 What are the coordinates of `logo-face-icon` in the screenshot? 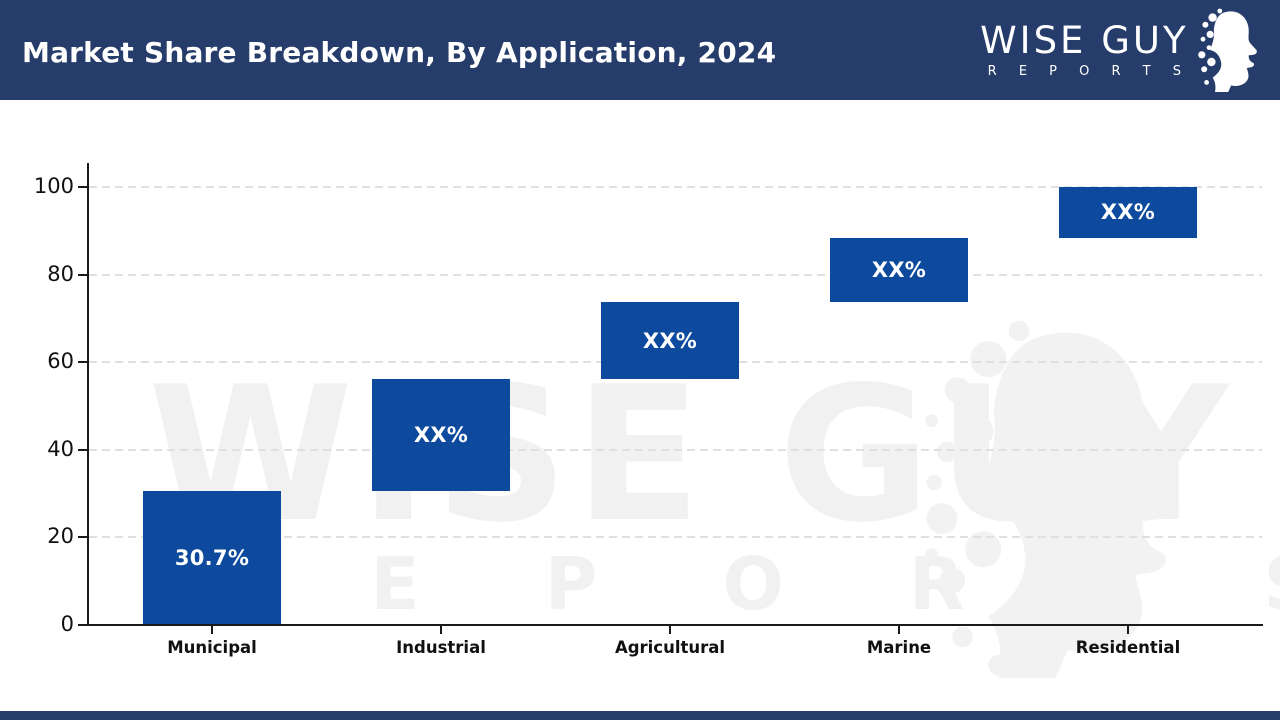 It's located at (1227, 50).